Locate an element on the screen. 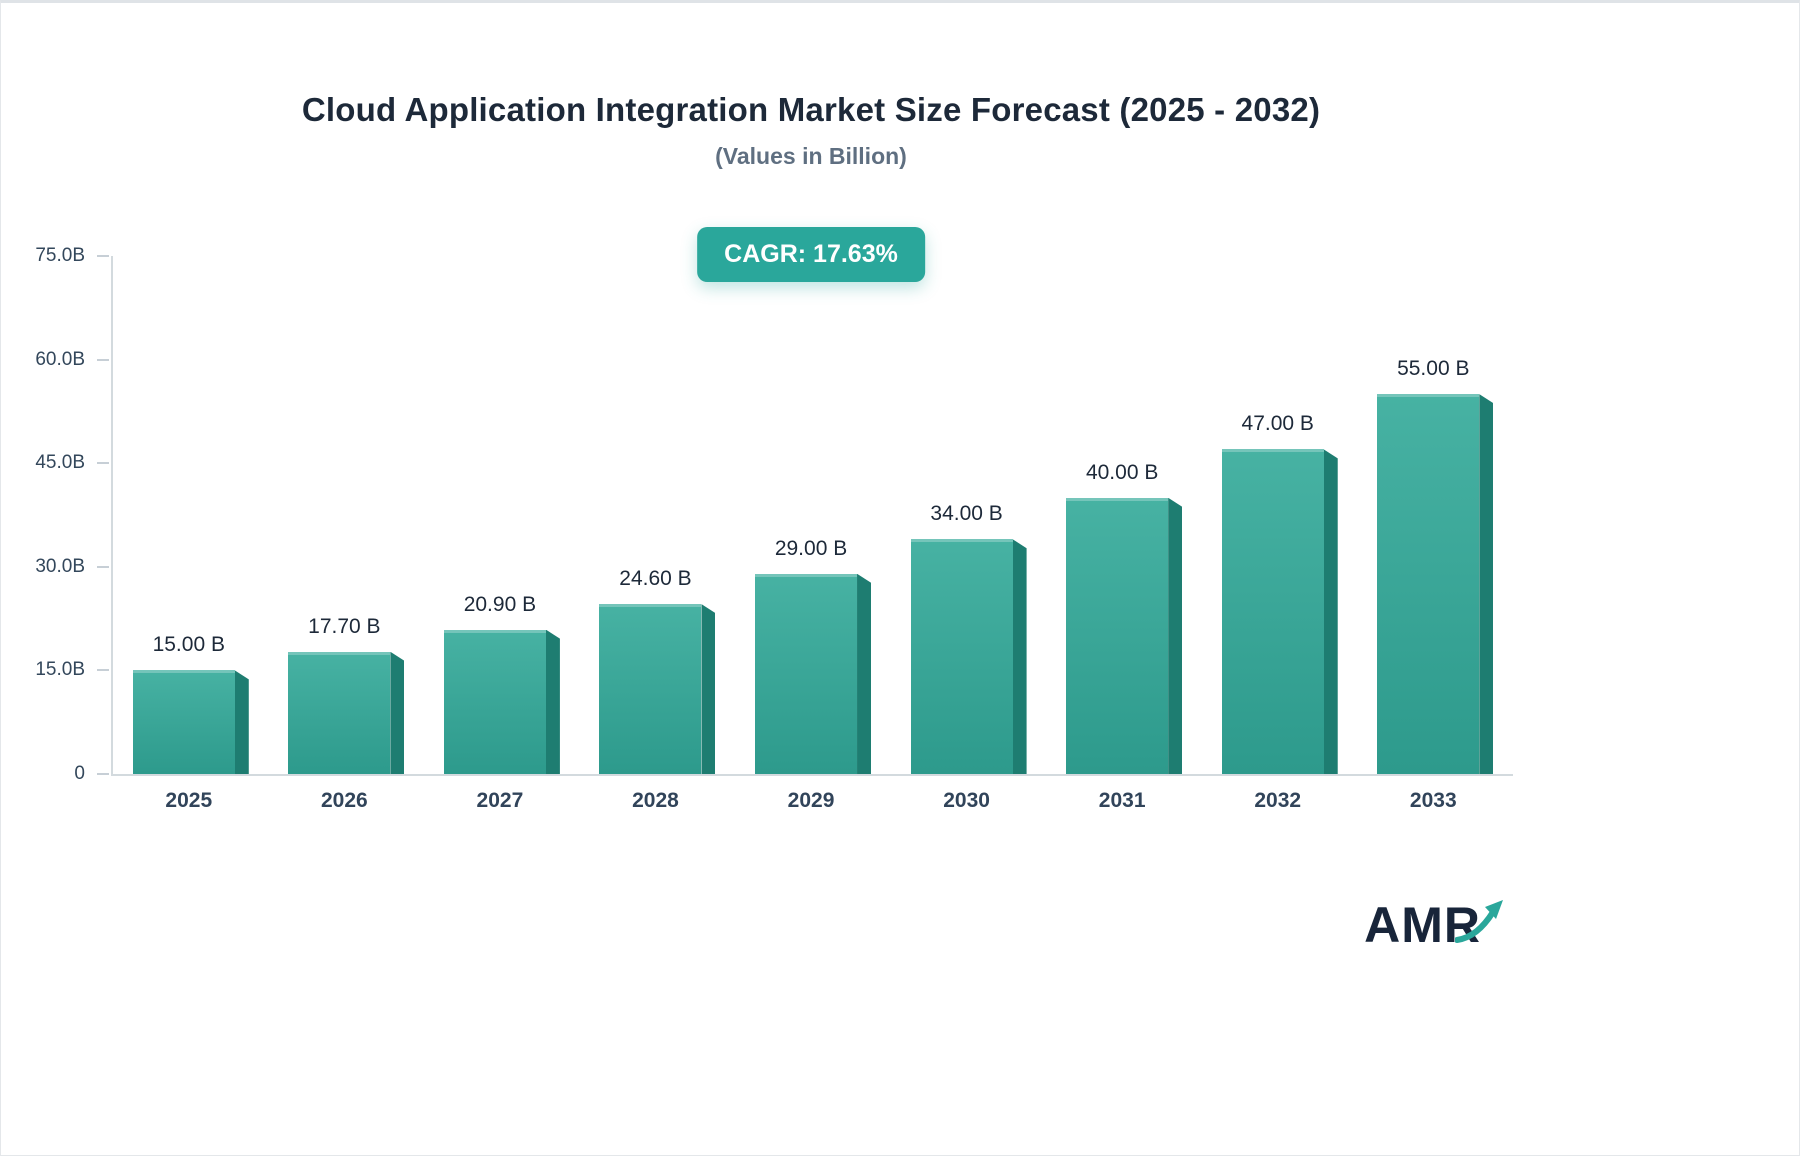 This screenshot has height=1156, width=1800. y-tick-label: 60.0B is located at coordinates (60, 359).